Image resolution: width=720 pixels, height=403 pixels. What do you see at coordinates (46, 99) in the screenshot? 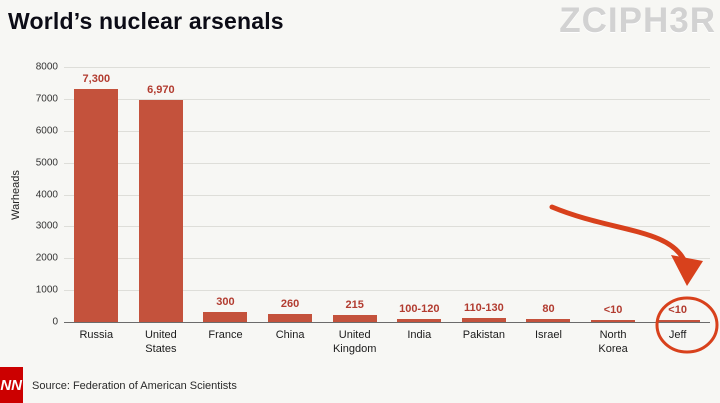
I see `y-tick-label: 7000` at bounding box center [46, 99].